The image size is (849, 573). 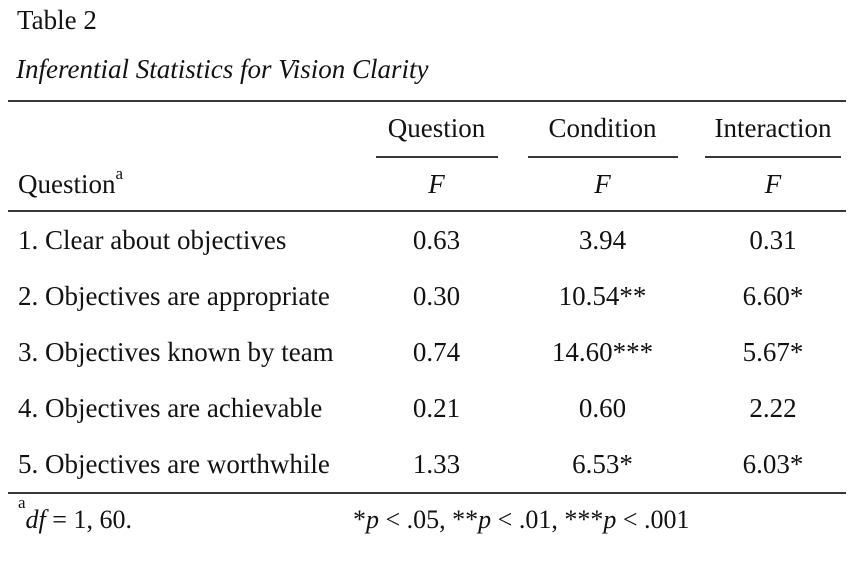 I want to click on row-label: 5. Objectives are worthwhile, so click(x=174, y=463).